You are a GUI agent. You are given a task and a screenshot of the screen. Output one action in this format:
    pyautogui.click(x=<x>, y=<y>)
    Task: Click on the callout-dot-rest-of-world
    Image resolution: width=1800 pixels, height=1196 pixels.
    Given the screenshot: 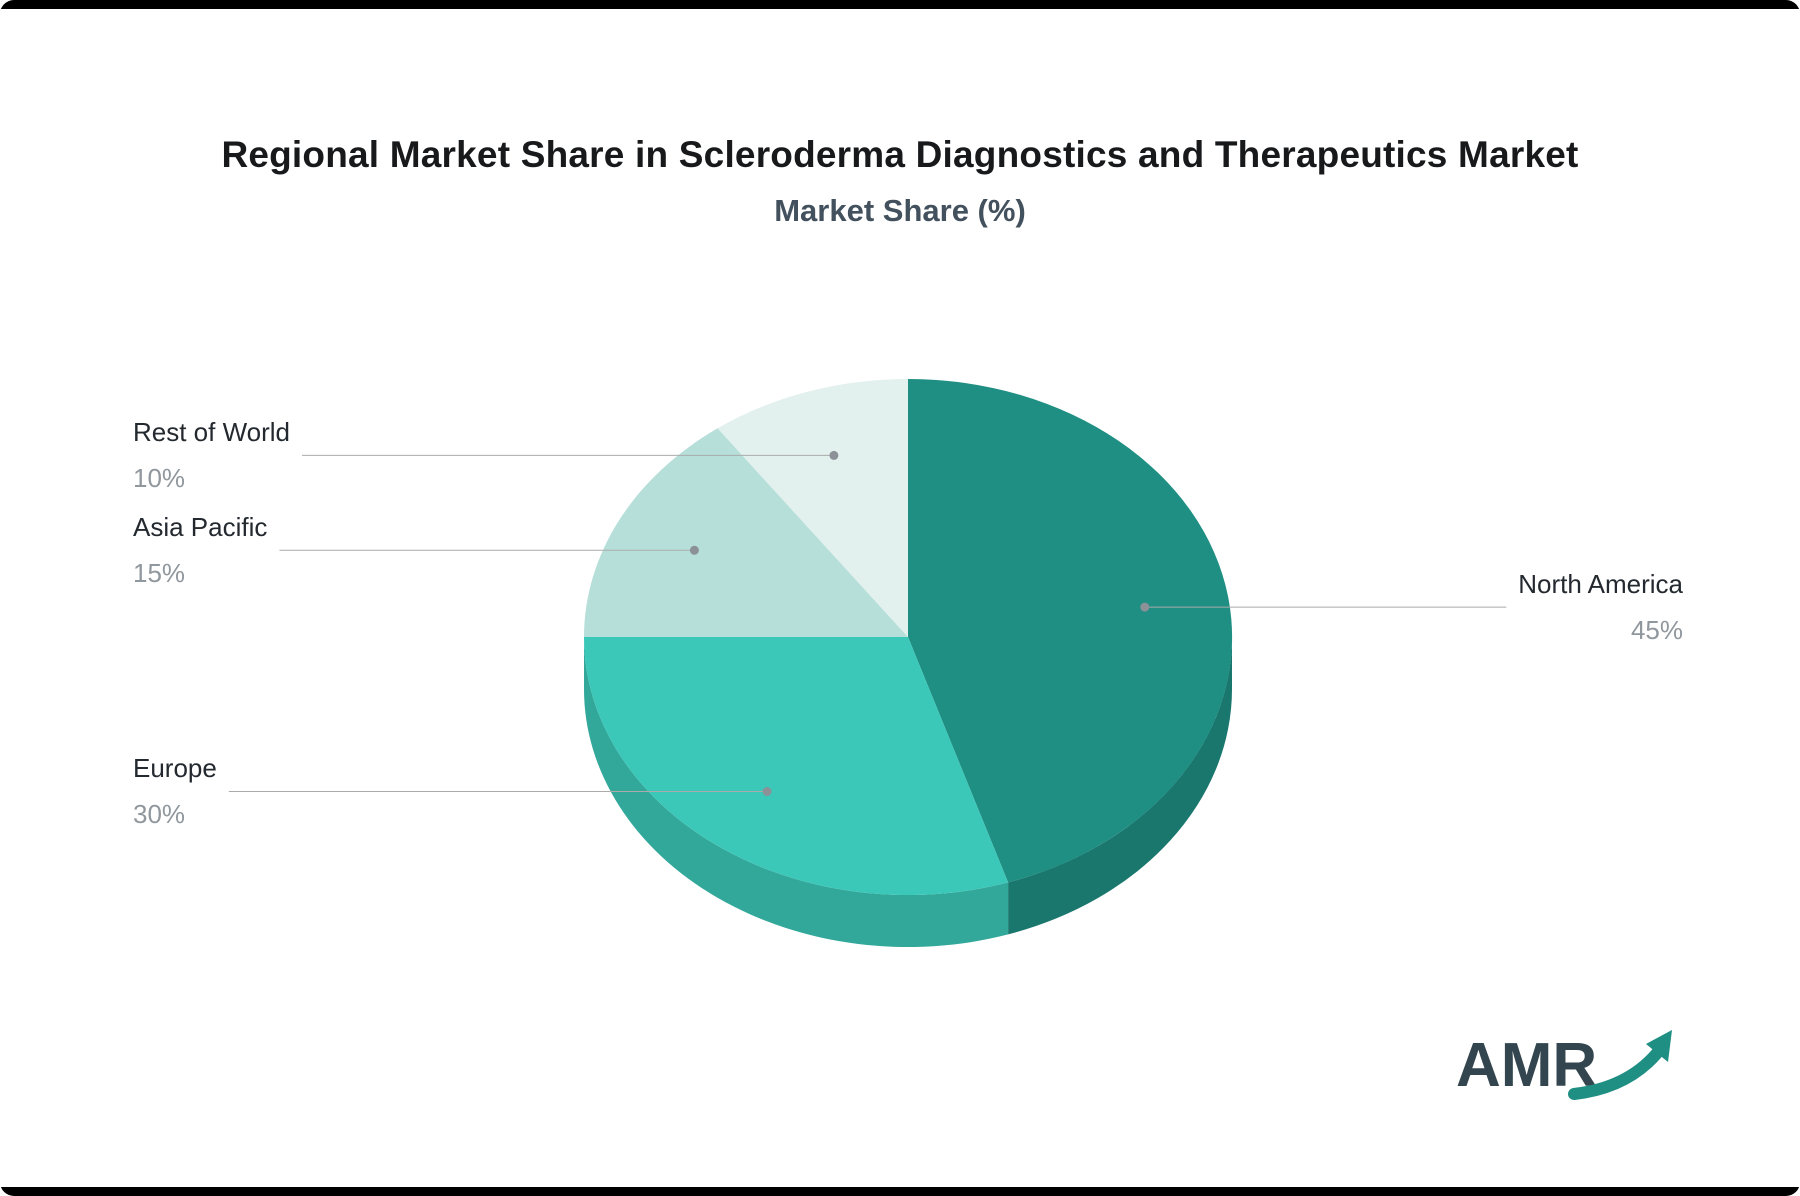 What is the action you would take?
    pyautogui.click(x=834, y=455)
    